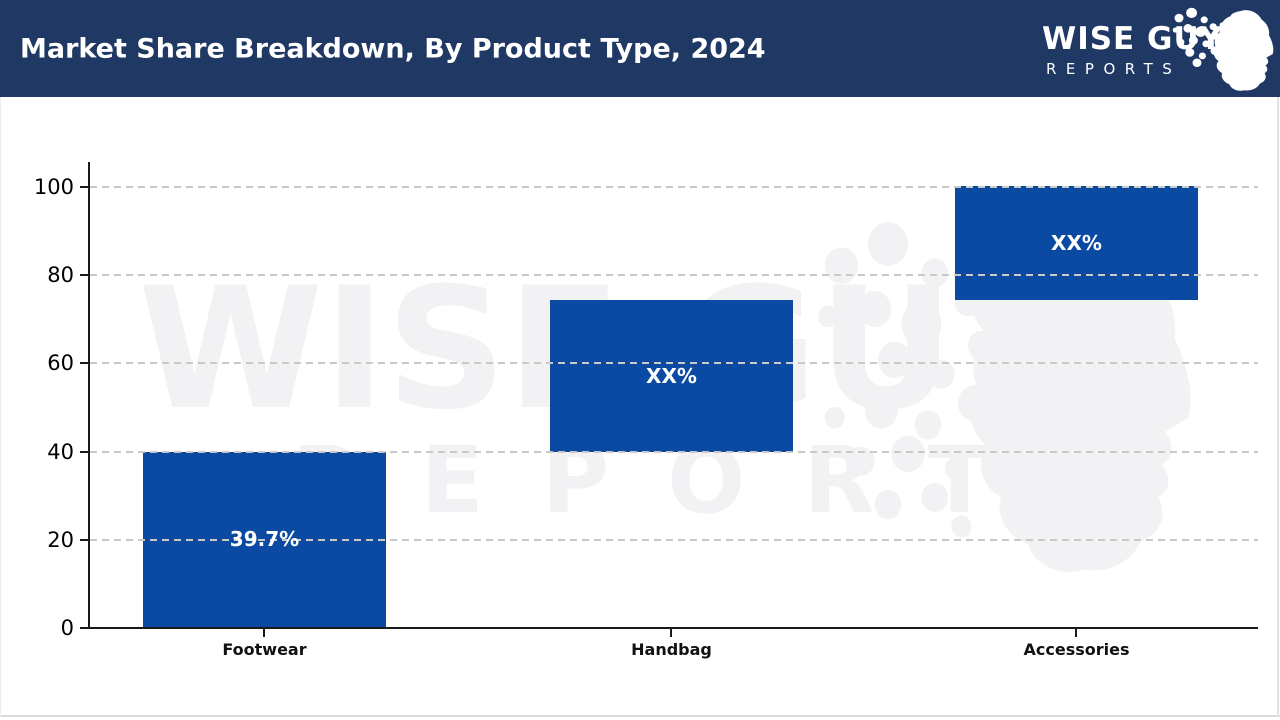 The width and height of the screenshot is (1280, 720). I want to click on x-tick-label-accessories: Accessories, so click(1076, 649).